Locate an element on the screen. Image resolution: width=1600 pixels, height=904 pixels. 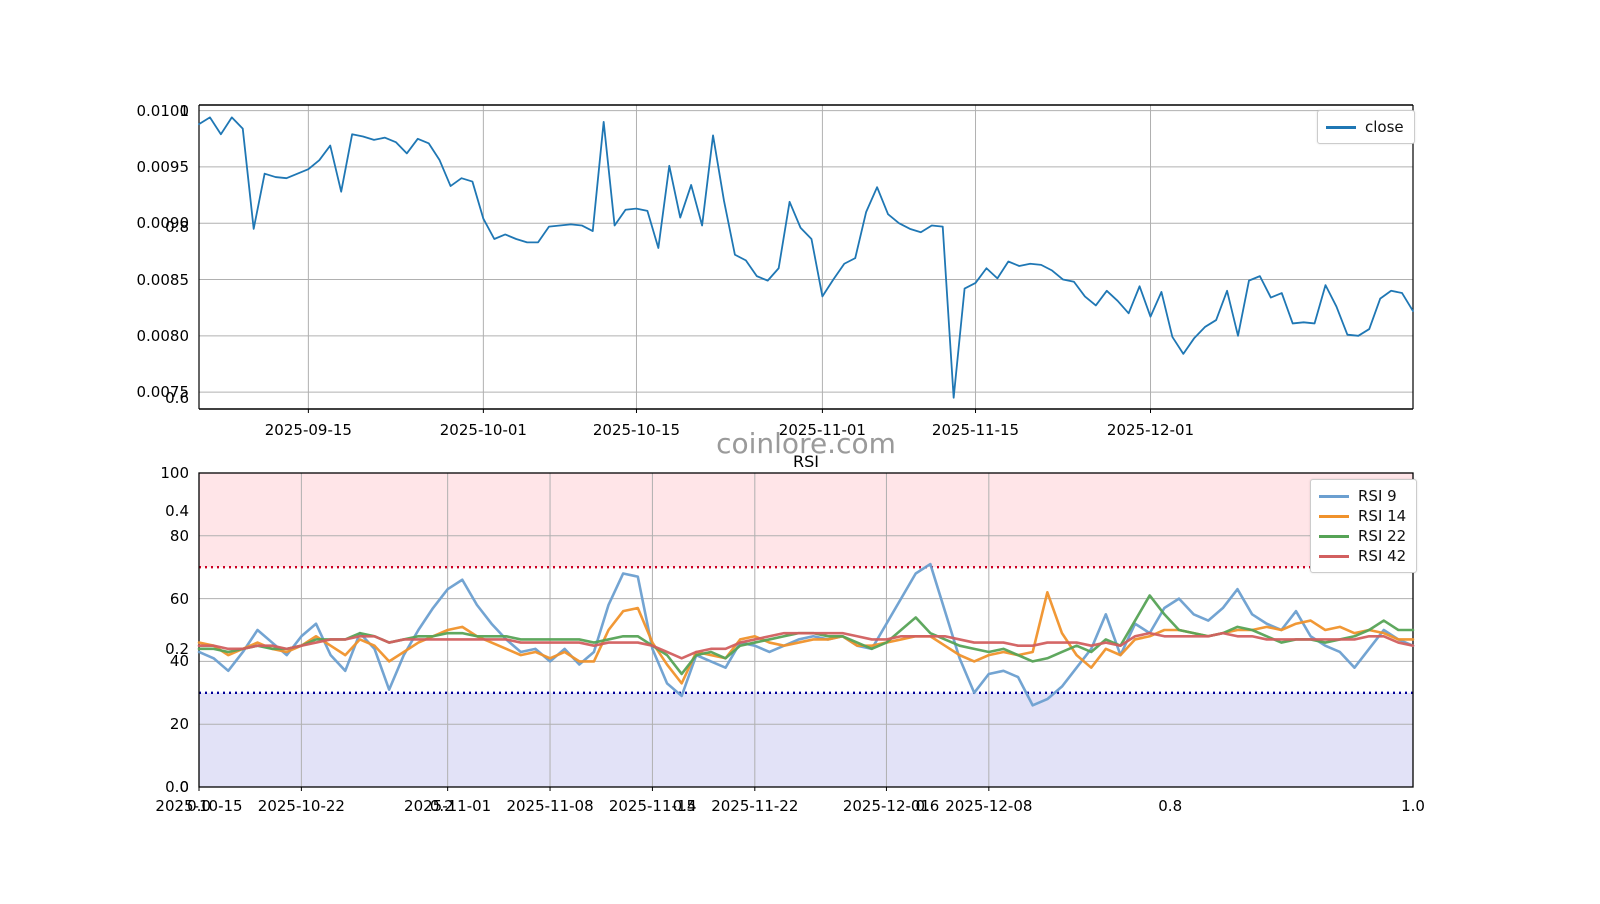
rsi-ytick-secondary-label: 0.0 is located at coordinates (177, 787).